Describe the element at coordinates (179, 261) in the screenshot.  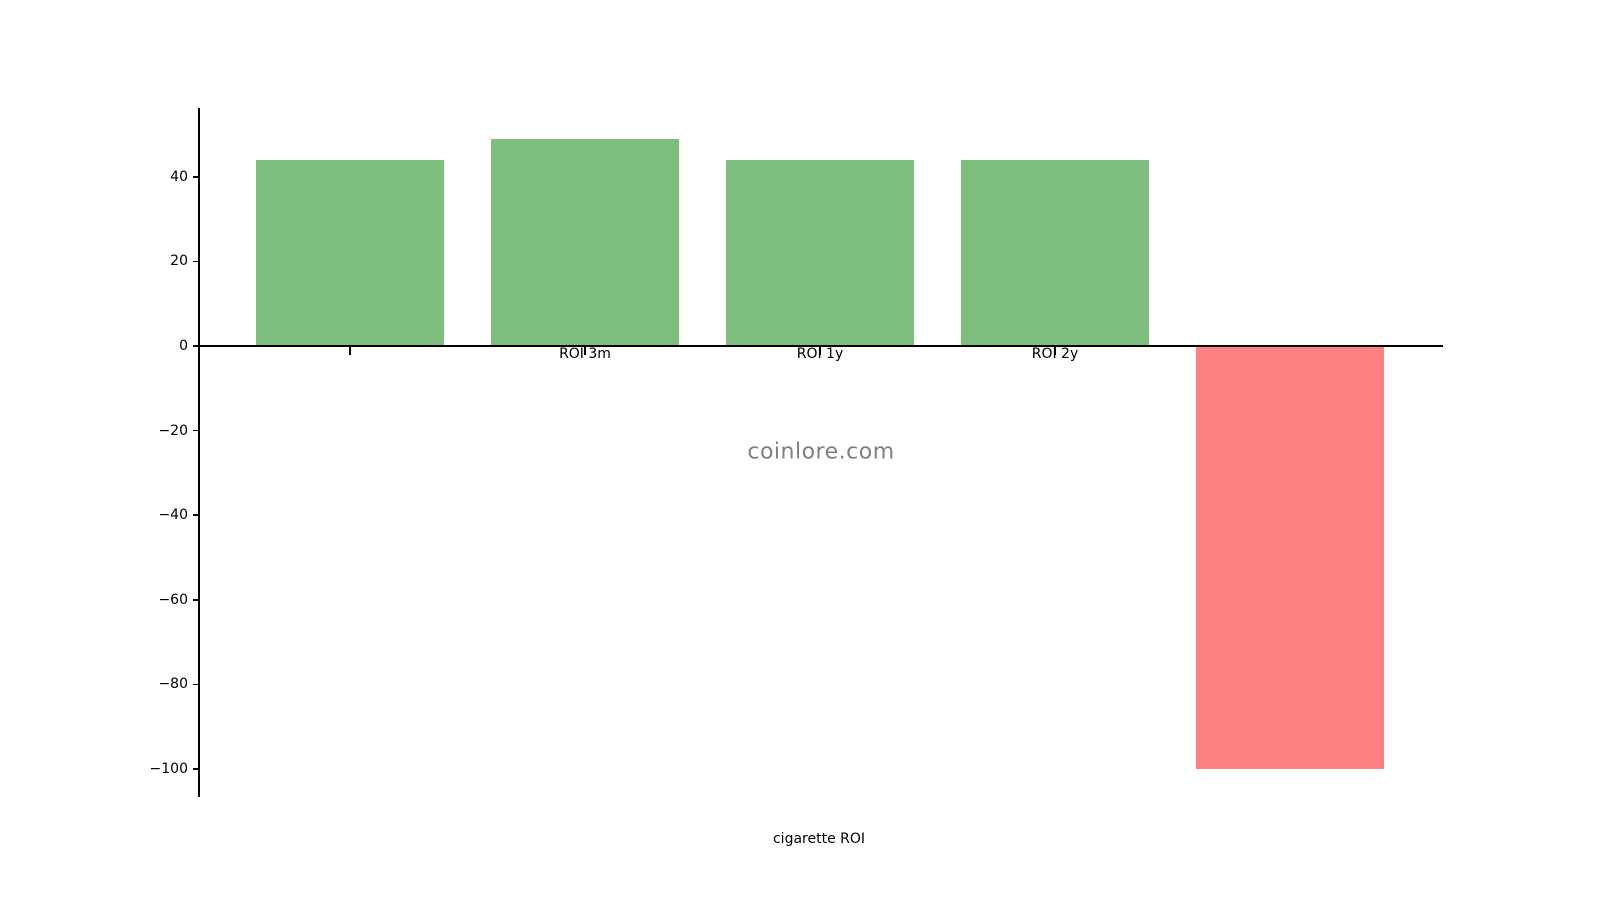
I see `y-tick-label: 20` at that location.